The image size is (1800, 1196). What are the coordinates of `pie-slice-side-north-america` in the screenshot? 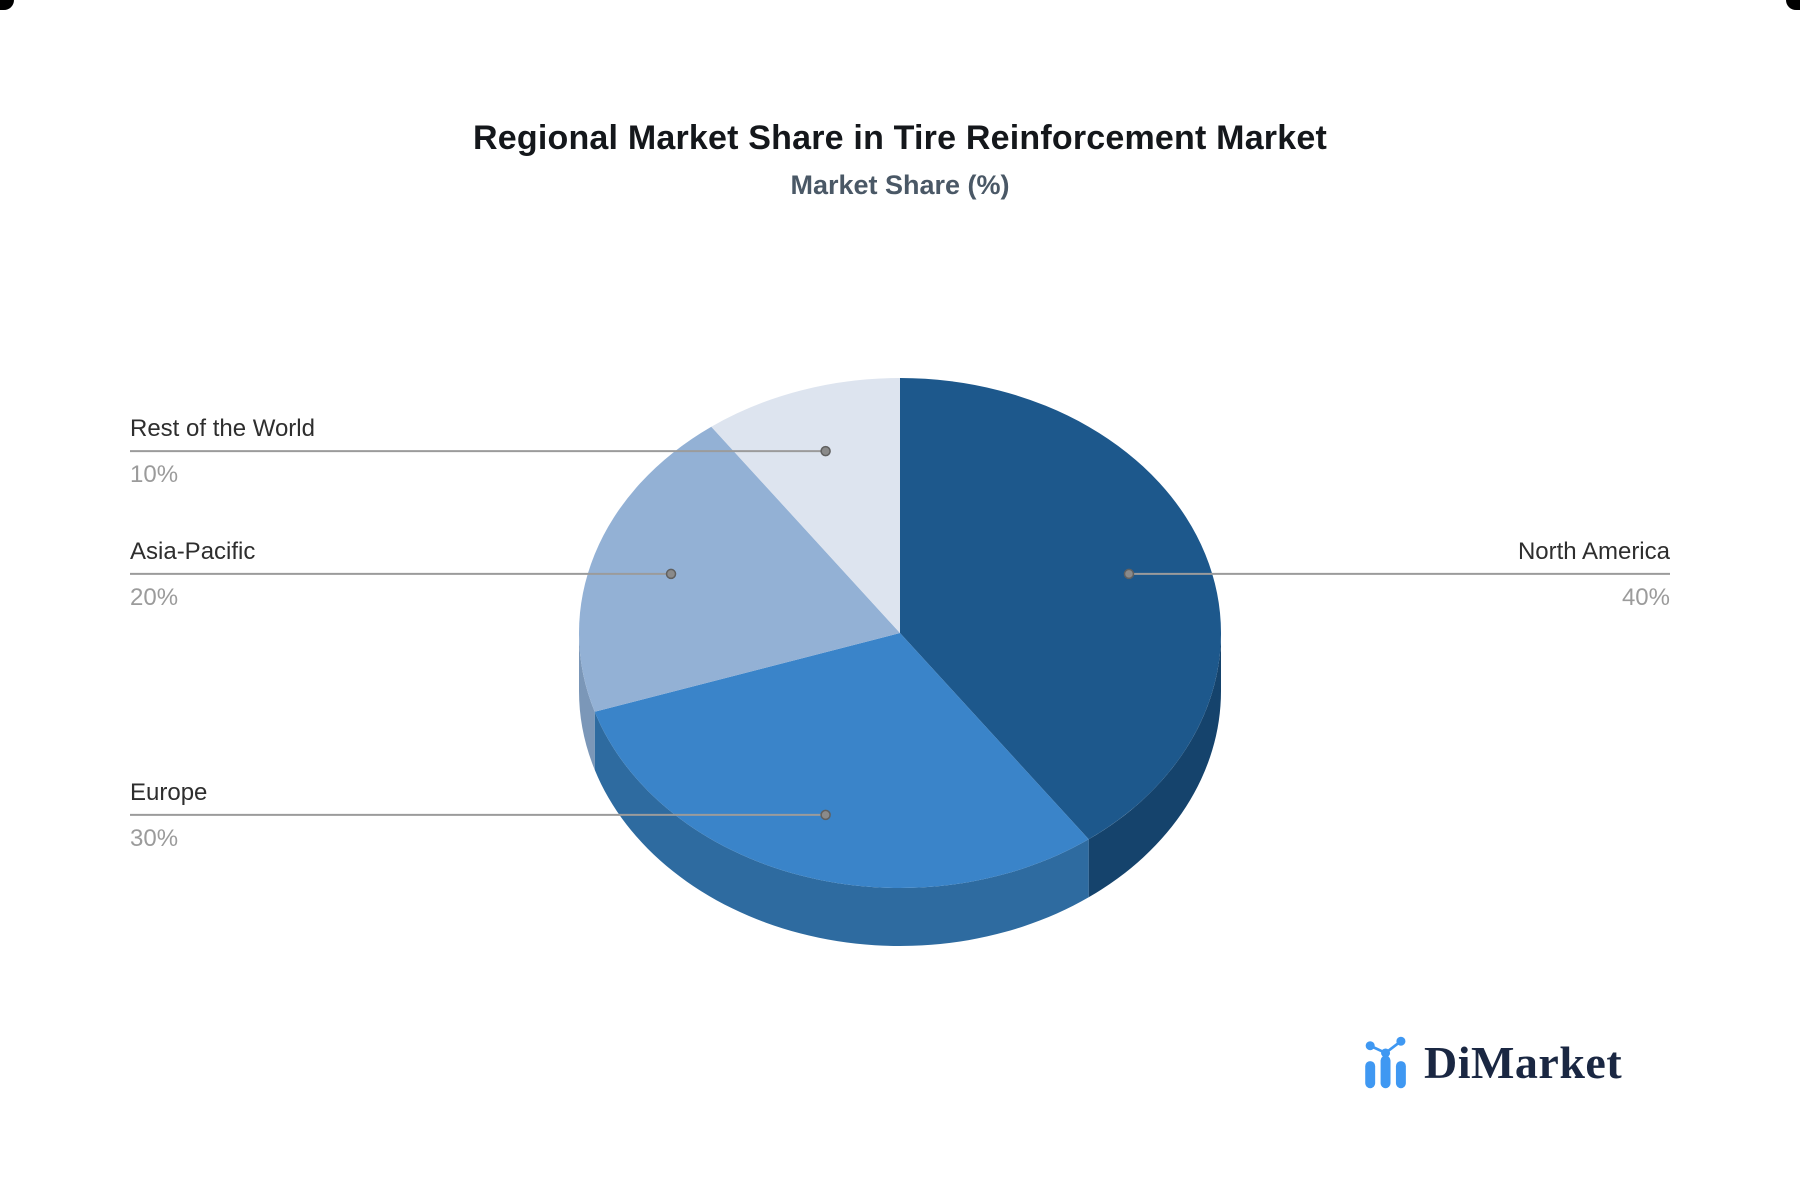 It's located at (1154, 765).